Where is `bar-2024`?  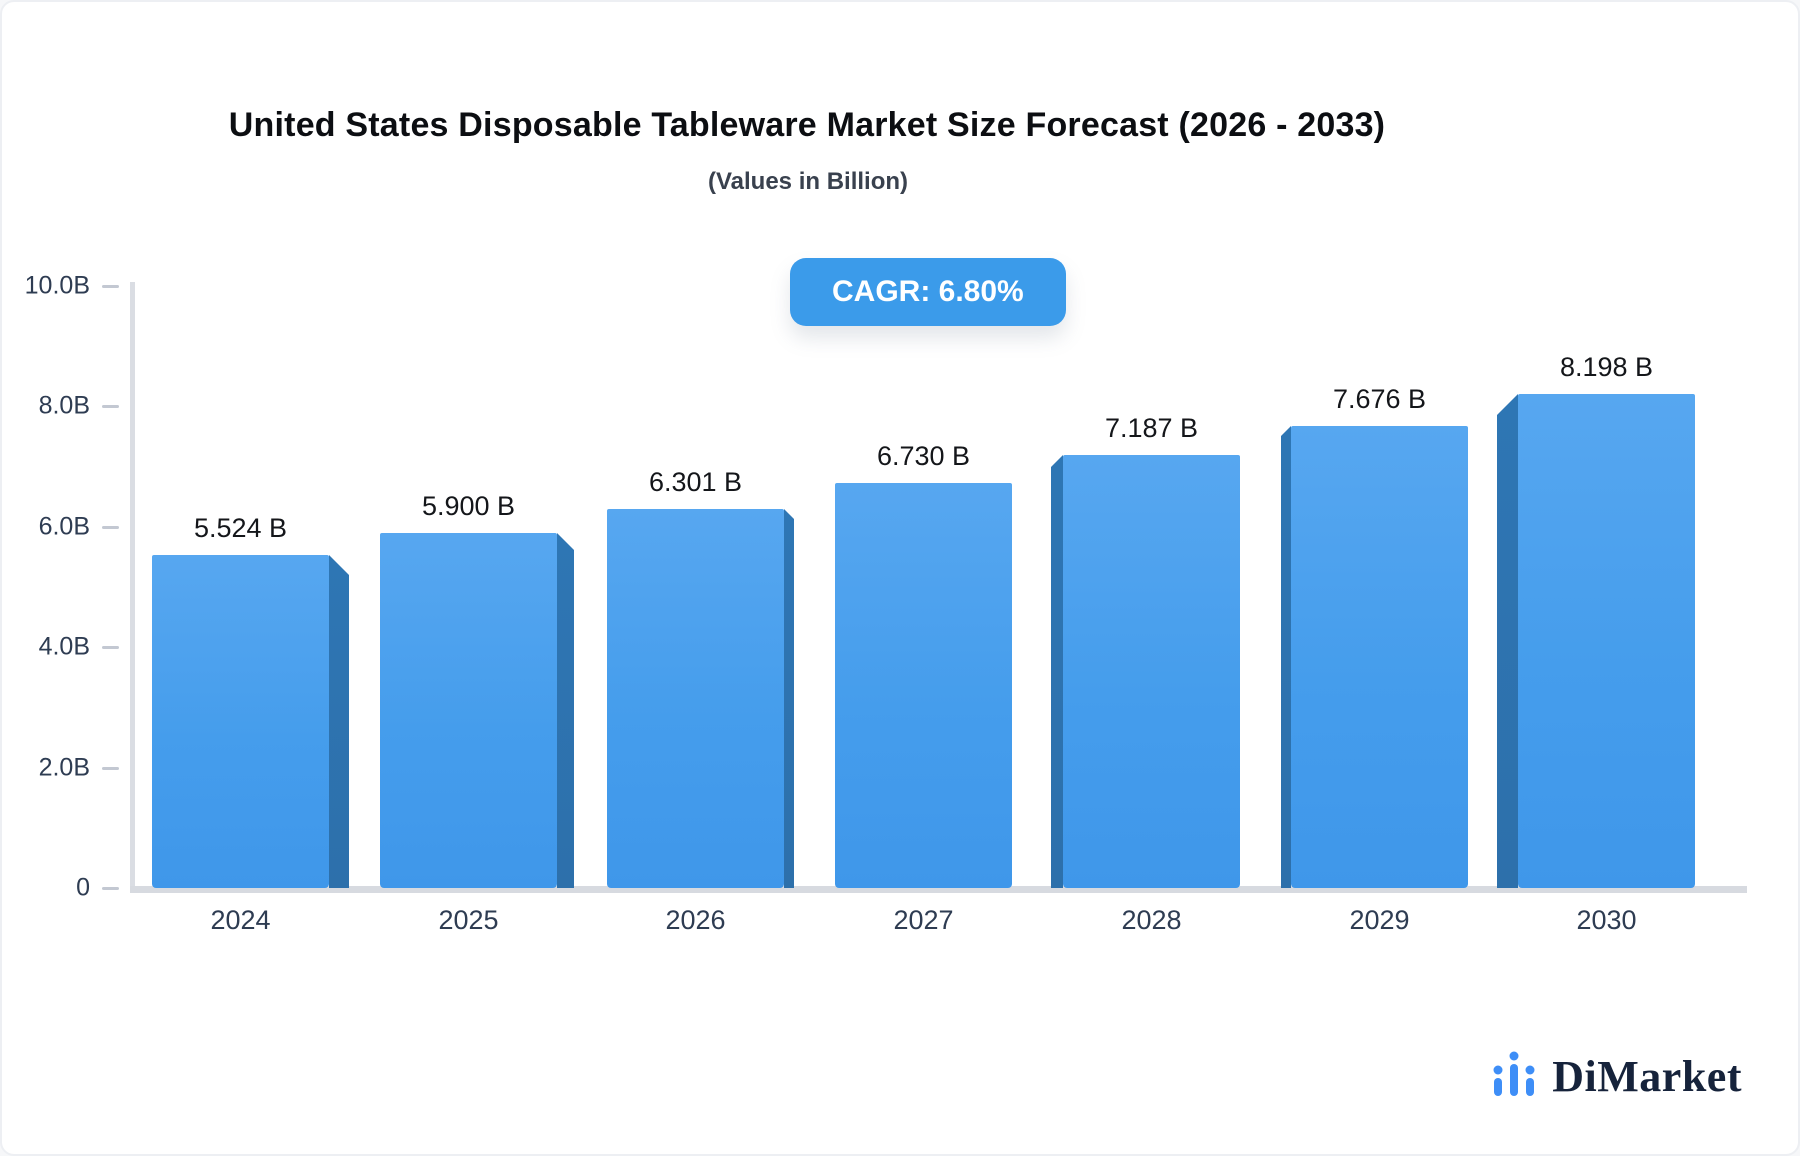 bar-2024 is located at coordinates (240, 721).